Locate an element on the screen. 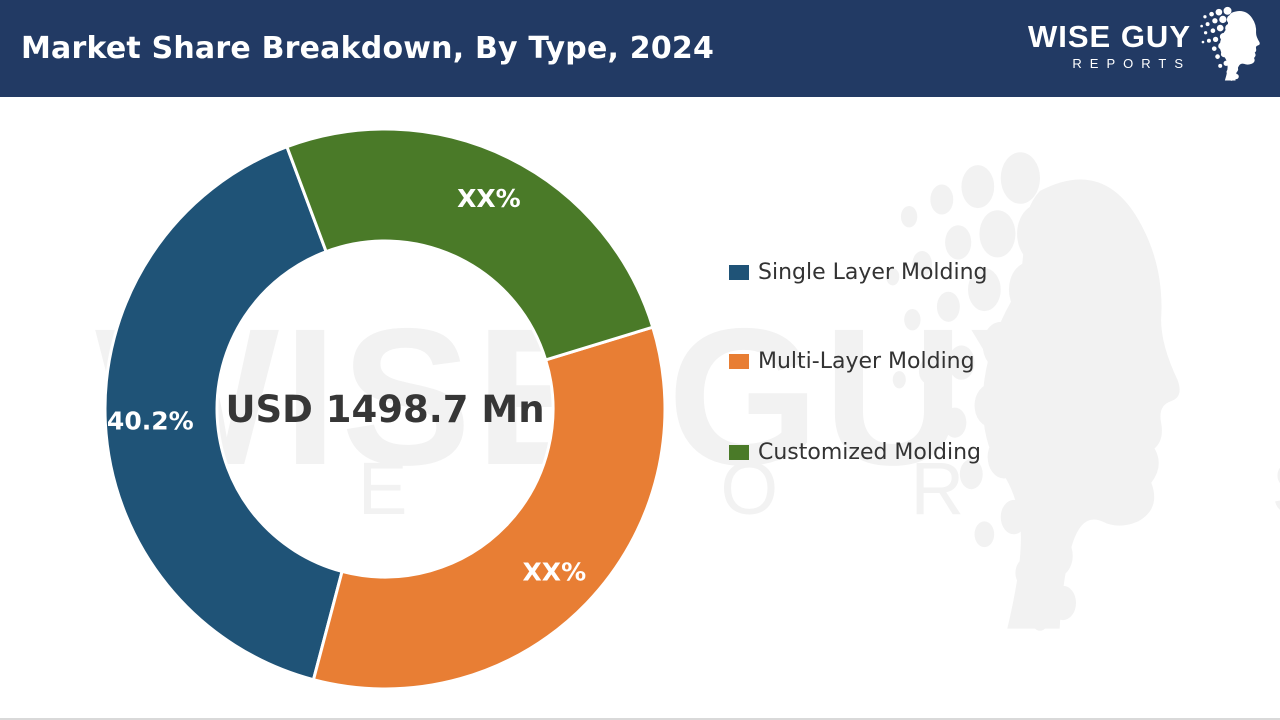 Image resolution: width=1280 pixels, height=720 pixels. slice-label-2: XX% is located at coordinates (489, 198).